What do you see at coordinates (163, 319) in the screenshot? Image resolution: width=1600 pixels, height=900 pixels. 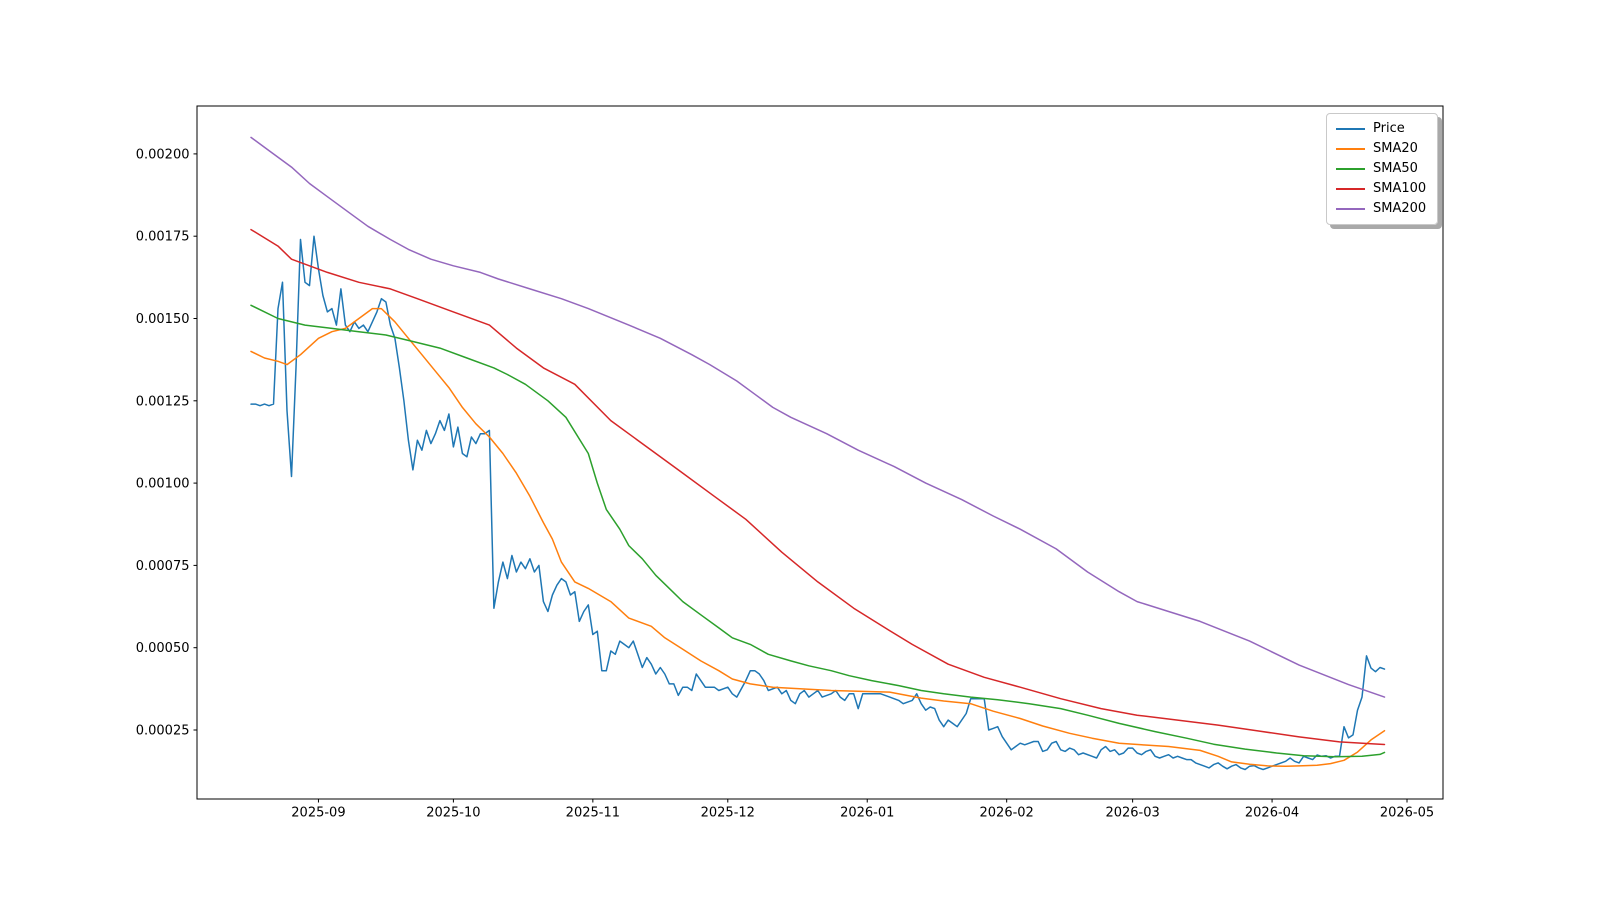 I see `y-tick-label: 0.00150` at bounding box center [163, 319].